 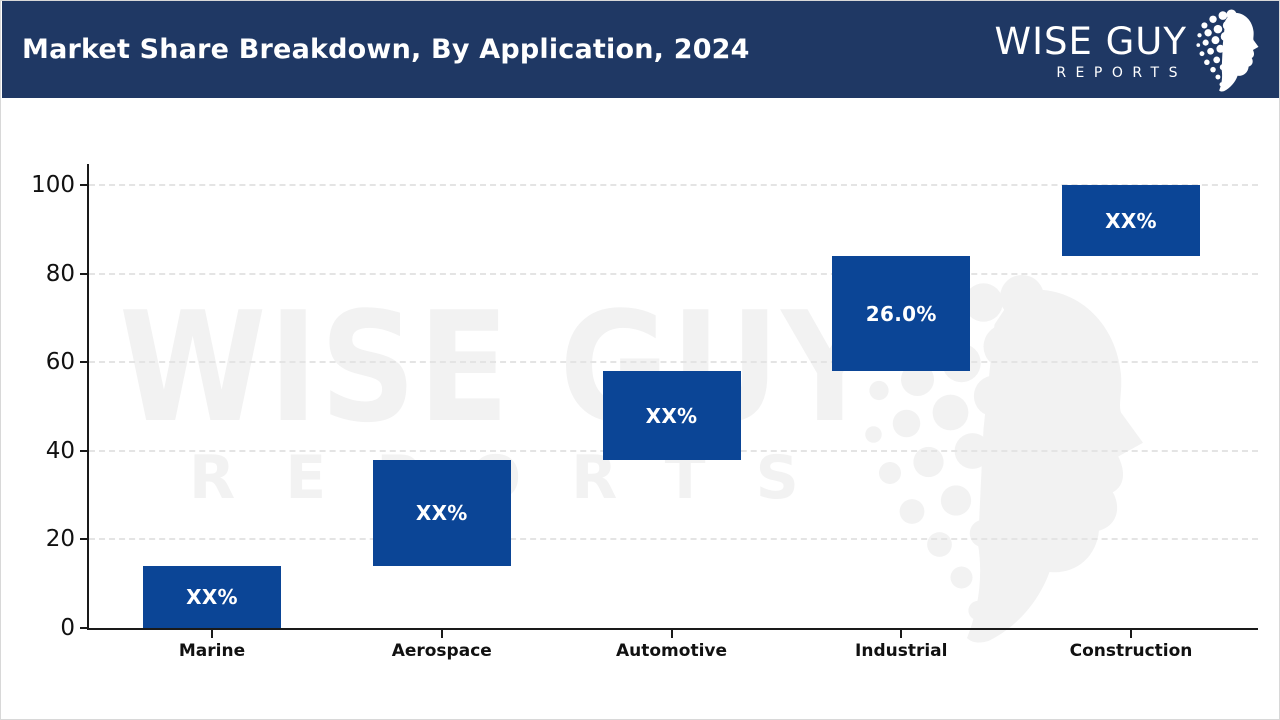 What do you see at coordinates (212, 651) in the screenshot?
I see `x-tick-label-marine: Marine` at bounding box center [212, 651].